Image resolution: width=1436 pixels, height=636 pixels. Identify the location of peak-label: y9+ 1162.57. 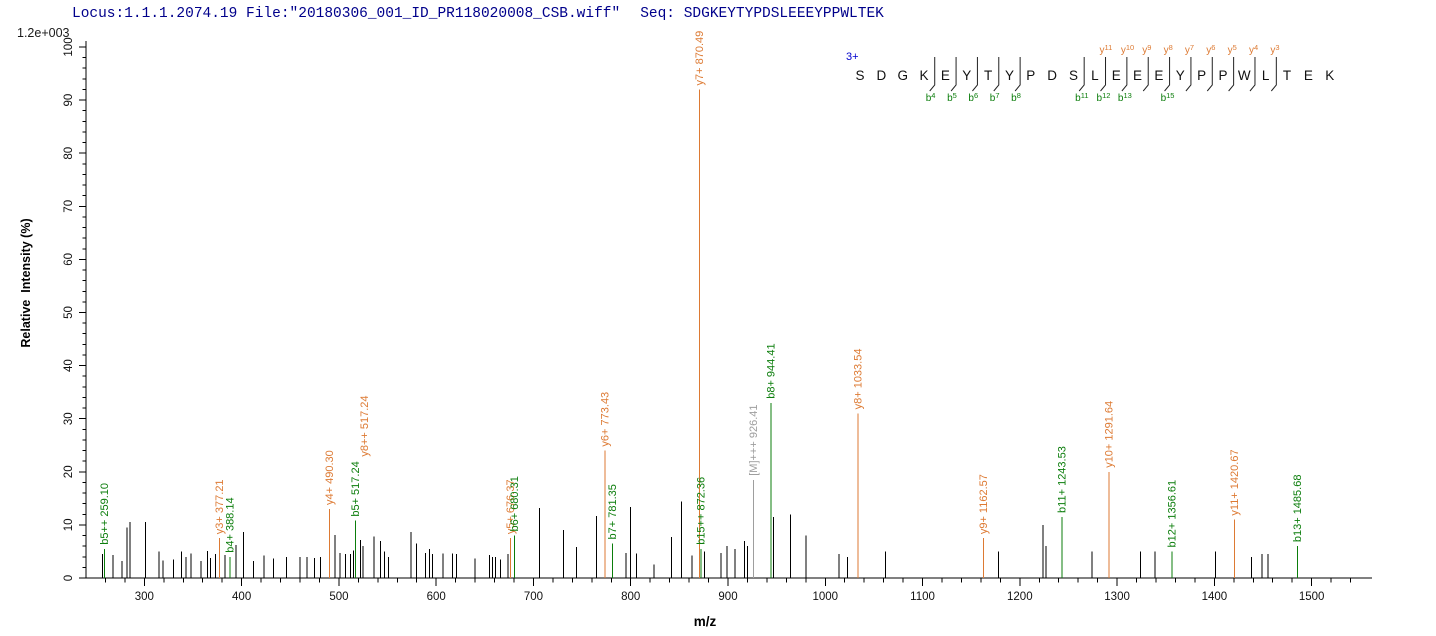
(984, 504).